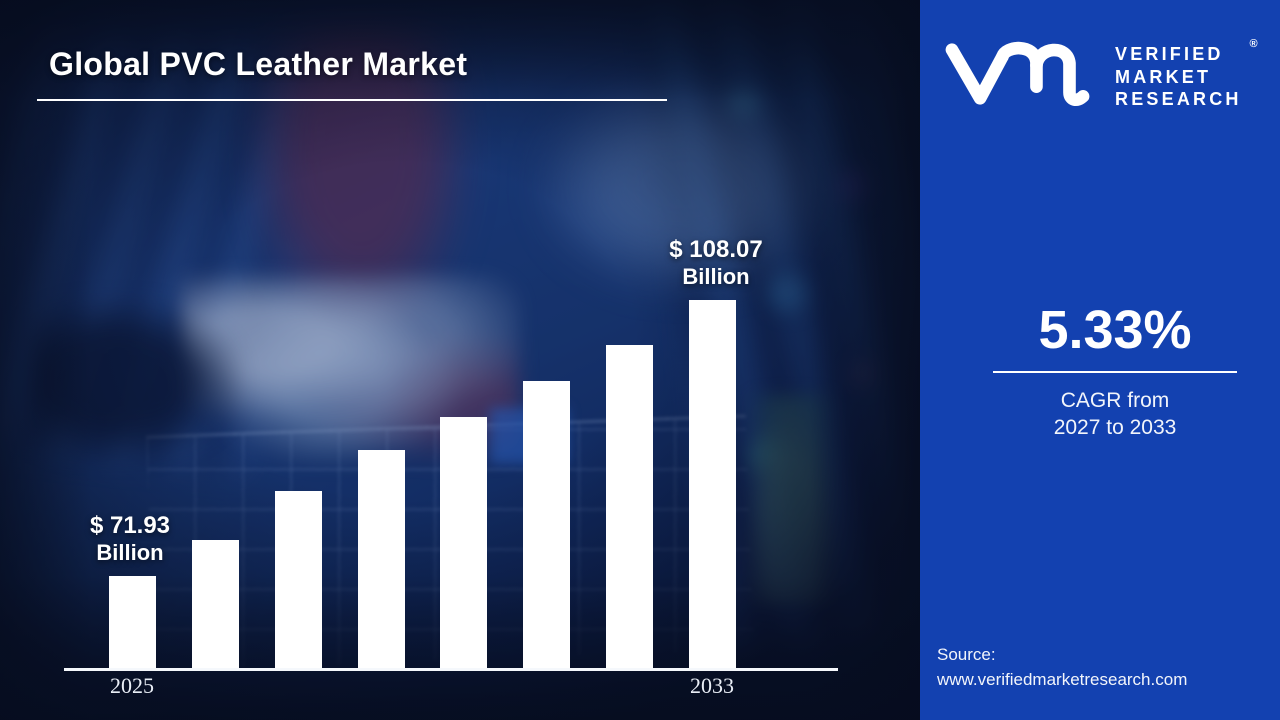 The image size is (1280, 720). I want to click on source-label: Source:, so click(966, 654).